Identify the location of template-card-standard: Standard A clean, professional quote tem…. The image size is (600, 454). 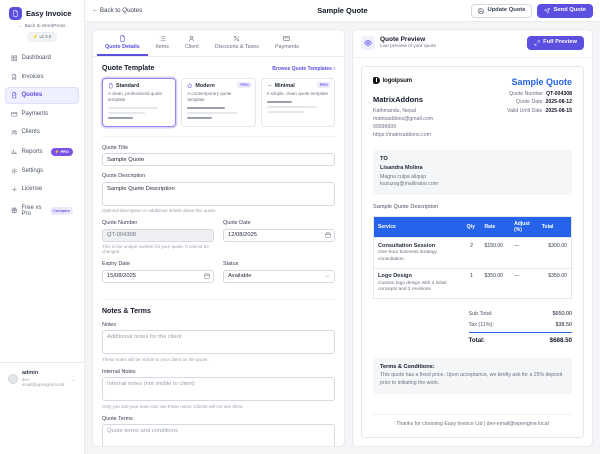
(139, 102).